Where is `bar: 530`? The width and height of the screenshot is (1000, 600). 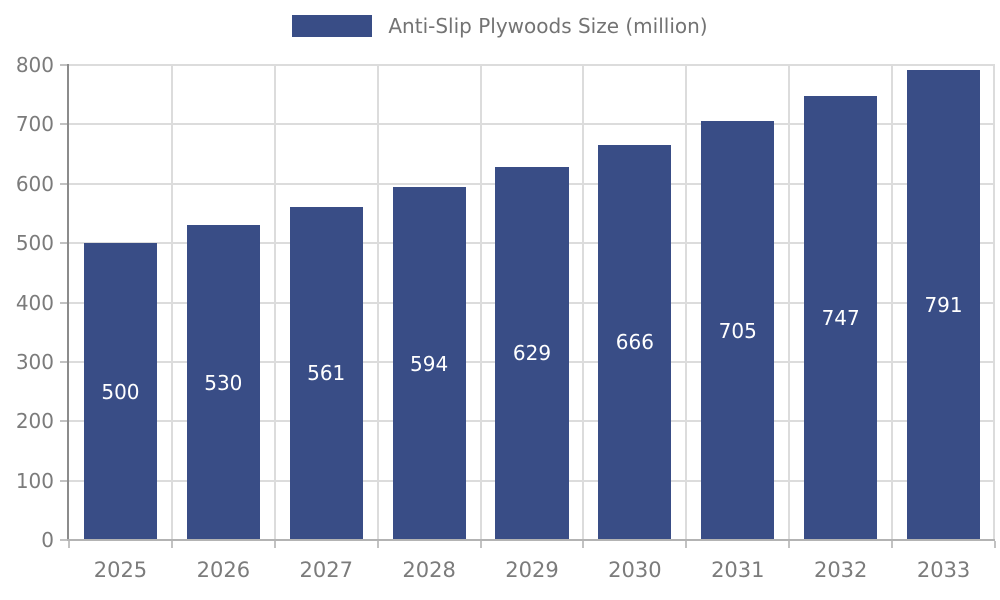 bar: 530 is located at coordinates (223, 382).